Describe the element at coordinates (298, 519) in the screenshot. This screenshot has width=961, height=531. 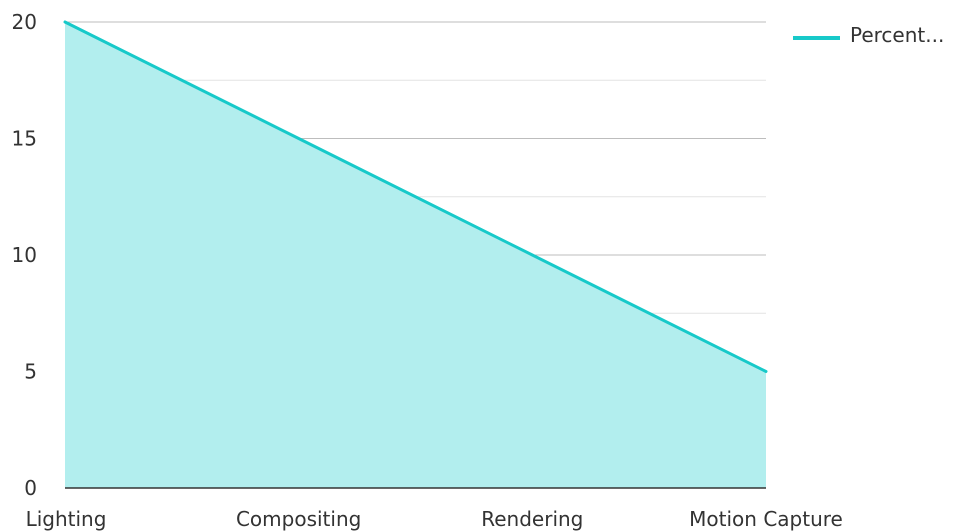
I see `x-tick-label: Compositing` at that location.